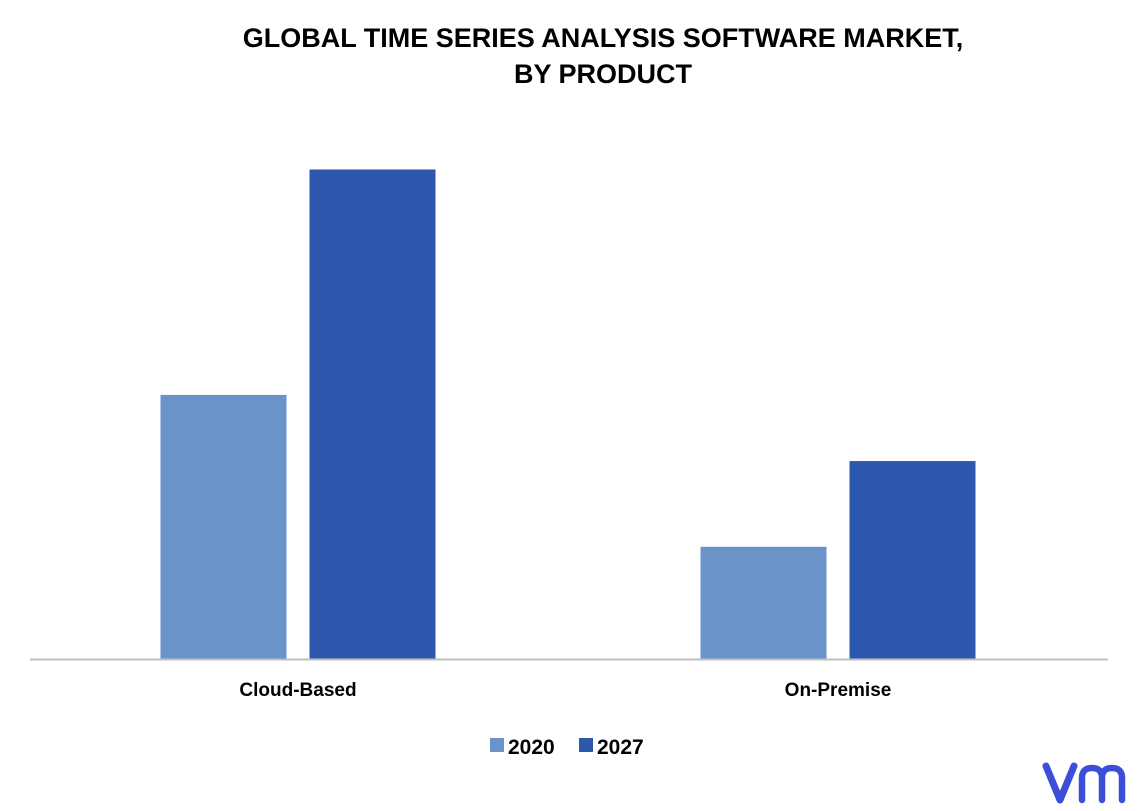 This screenshot has width=1137, height=811. What do you see at coordinates (1084, 783) in the screenshot?
I see `vmr-logo-icon` at bounding box center [1084, 783].